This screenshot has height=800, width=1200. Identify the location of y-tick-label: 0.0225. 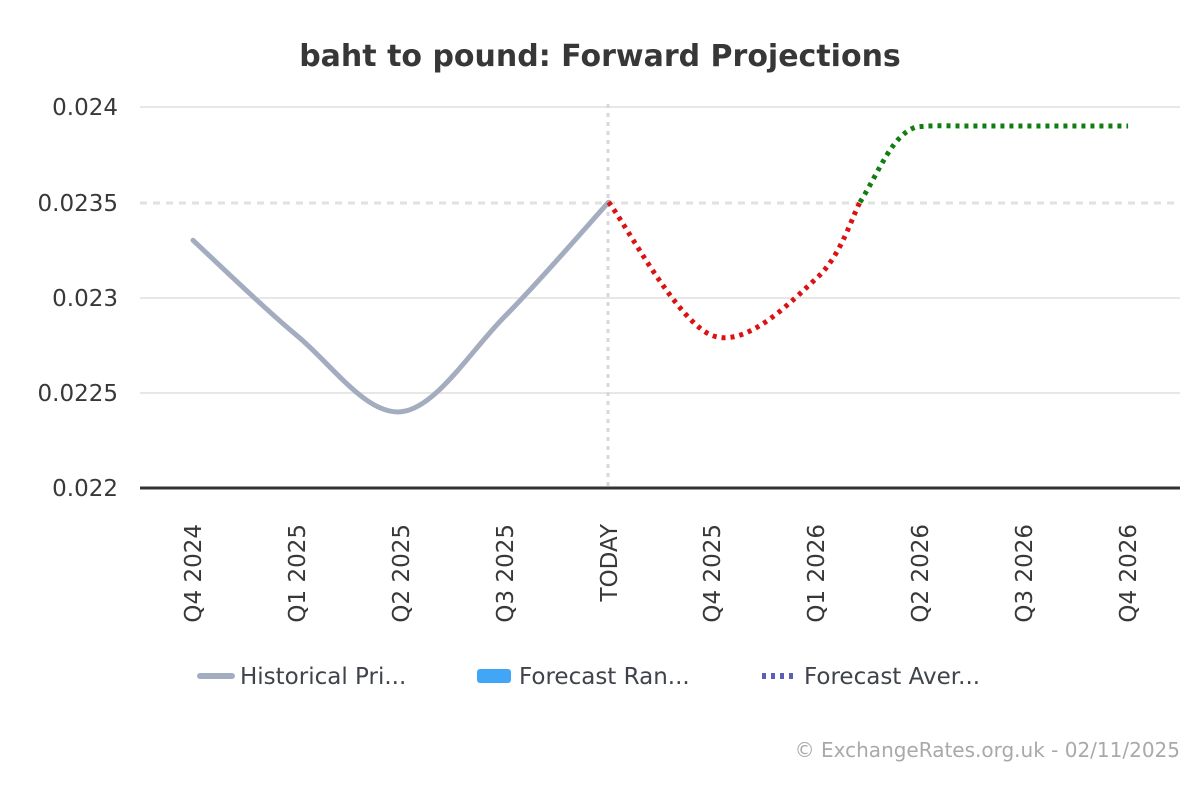
(78, 394).